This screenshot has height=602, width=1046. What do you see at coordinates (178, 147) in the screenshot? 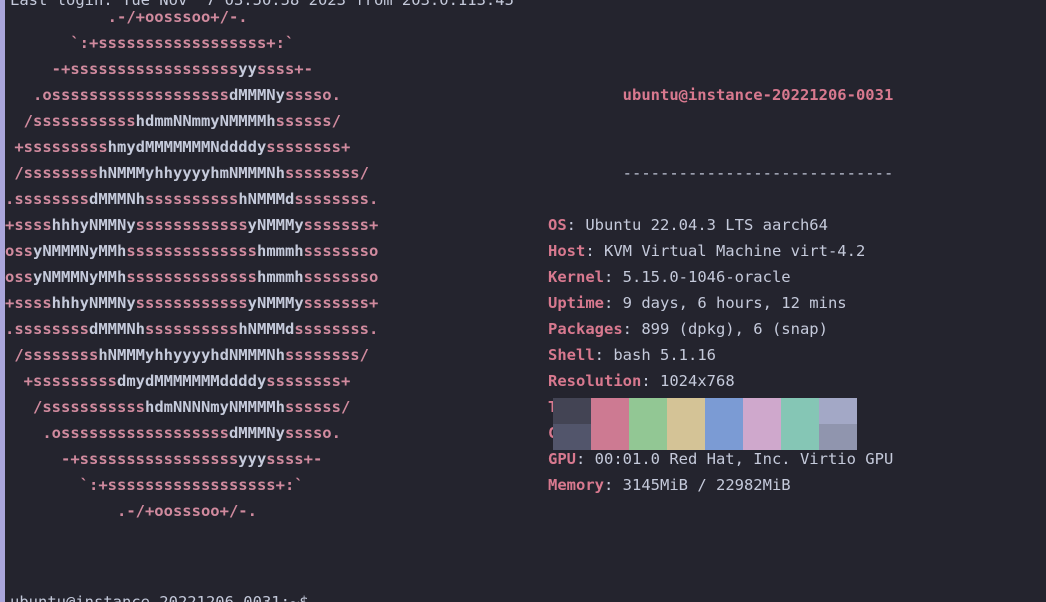
I see `ascii-art-line: +ssssssssshmydMMMMMMMNddddyssssssss+` at bounding box center [178, 147].